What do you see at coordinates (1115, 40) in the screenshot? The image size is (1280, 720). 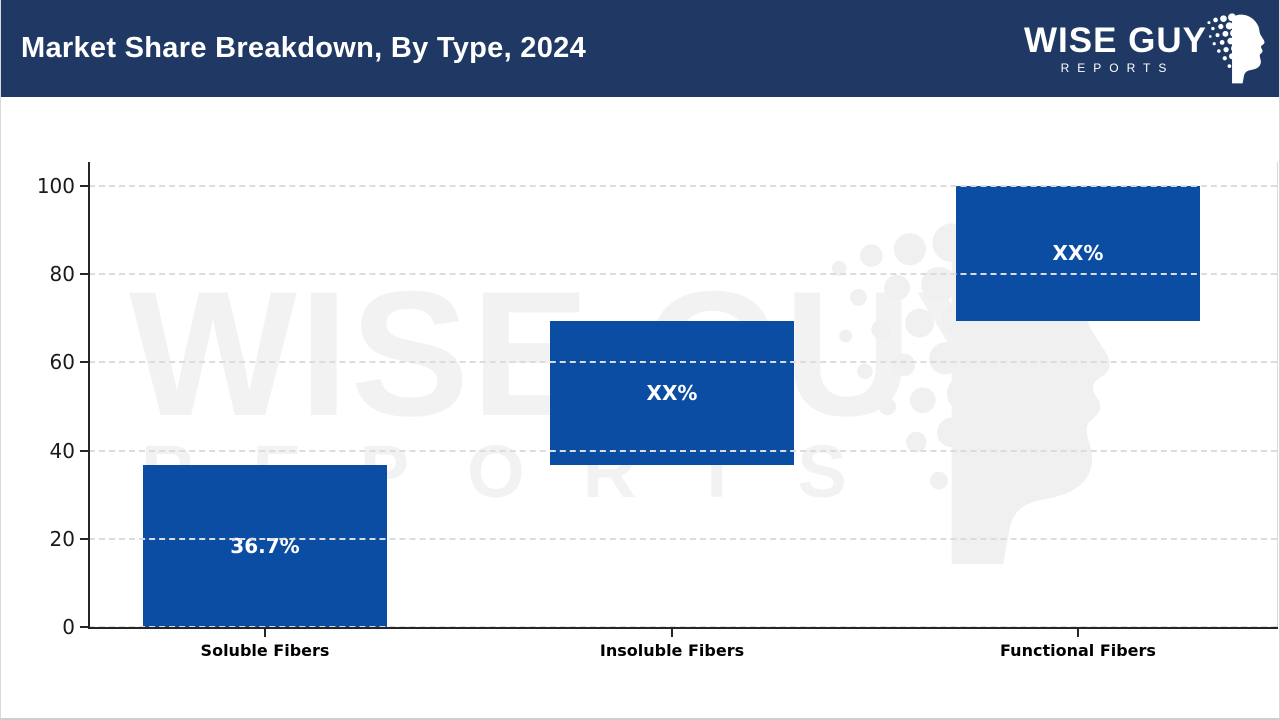 I see `logo-wordmark: WISE GUY` at bounding box center [1115, 40].